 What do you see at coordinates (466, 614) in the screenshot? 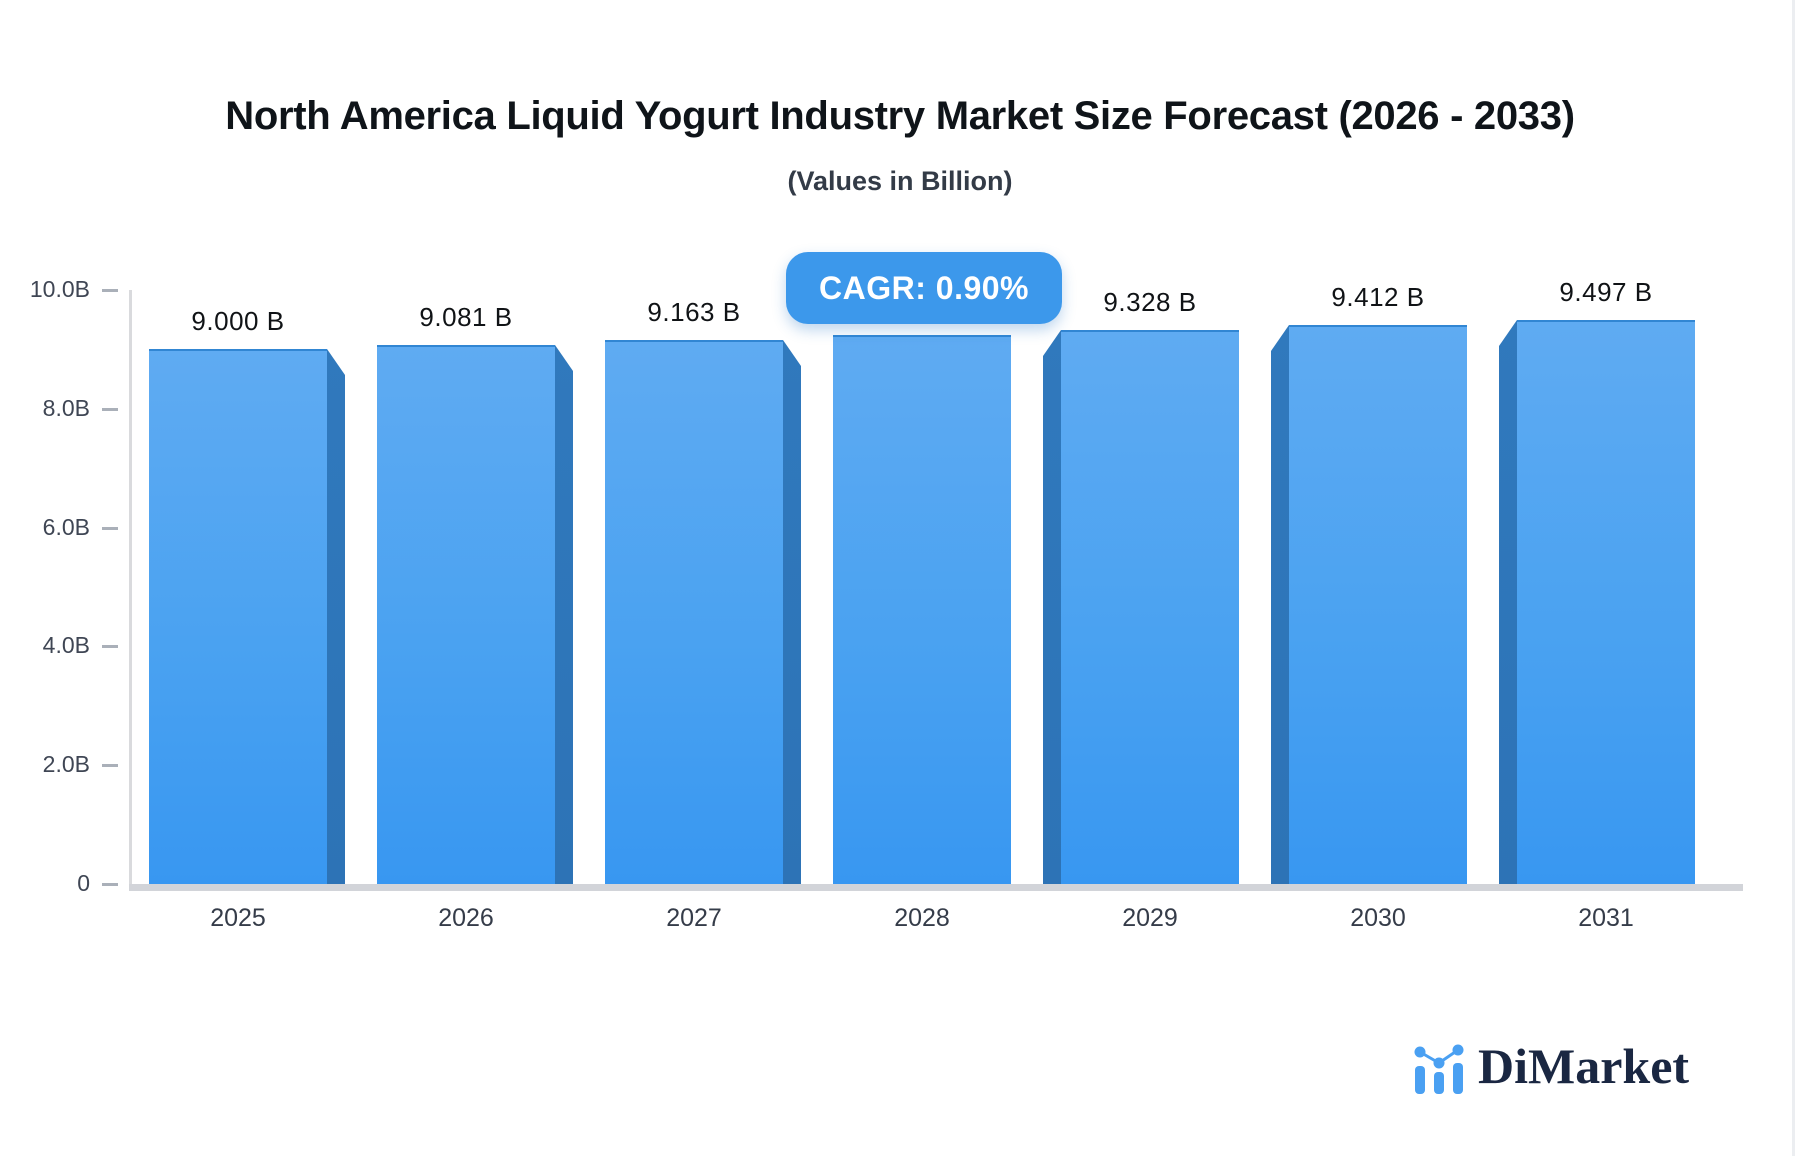
I see `bar-2026` at bounding box center [466, 614].